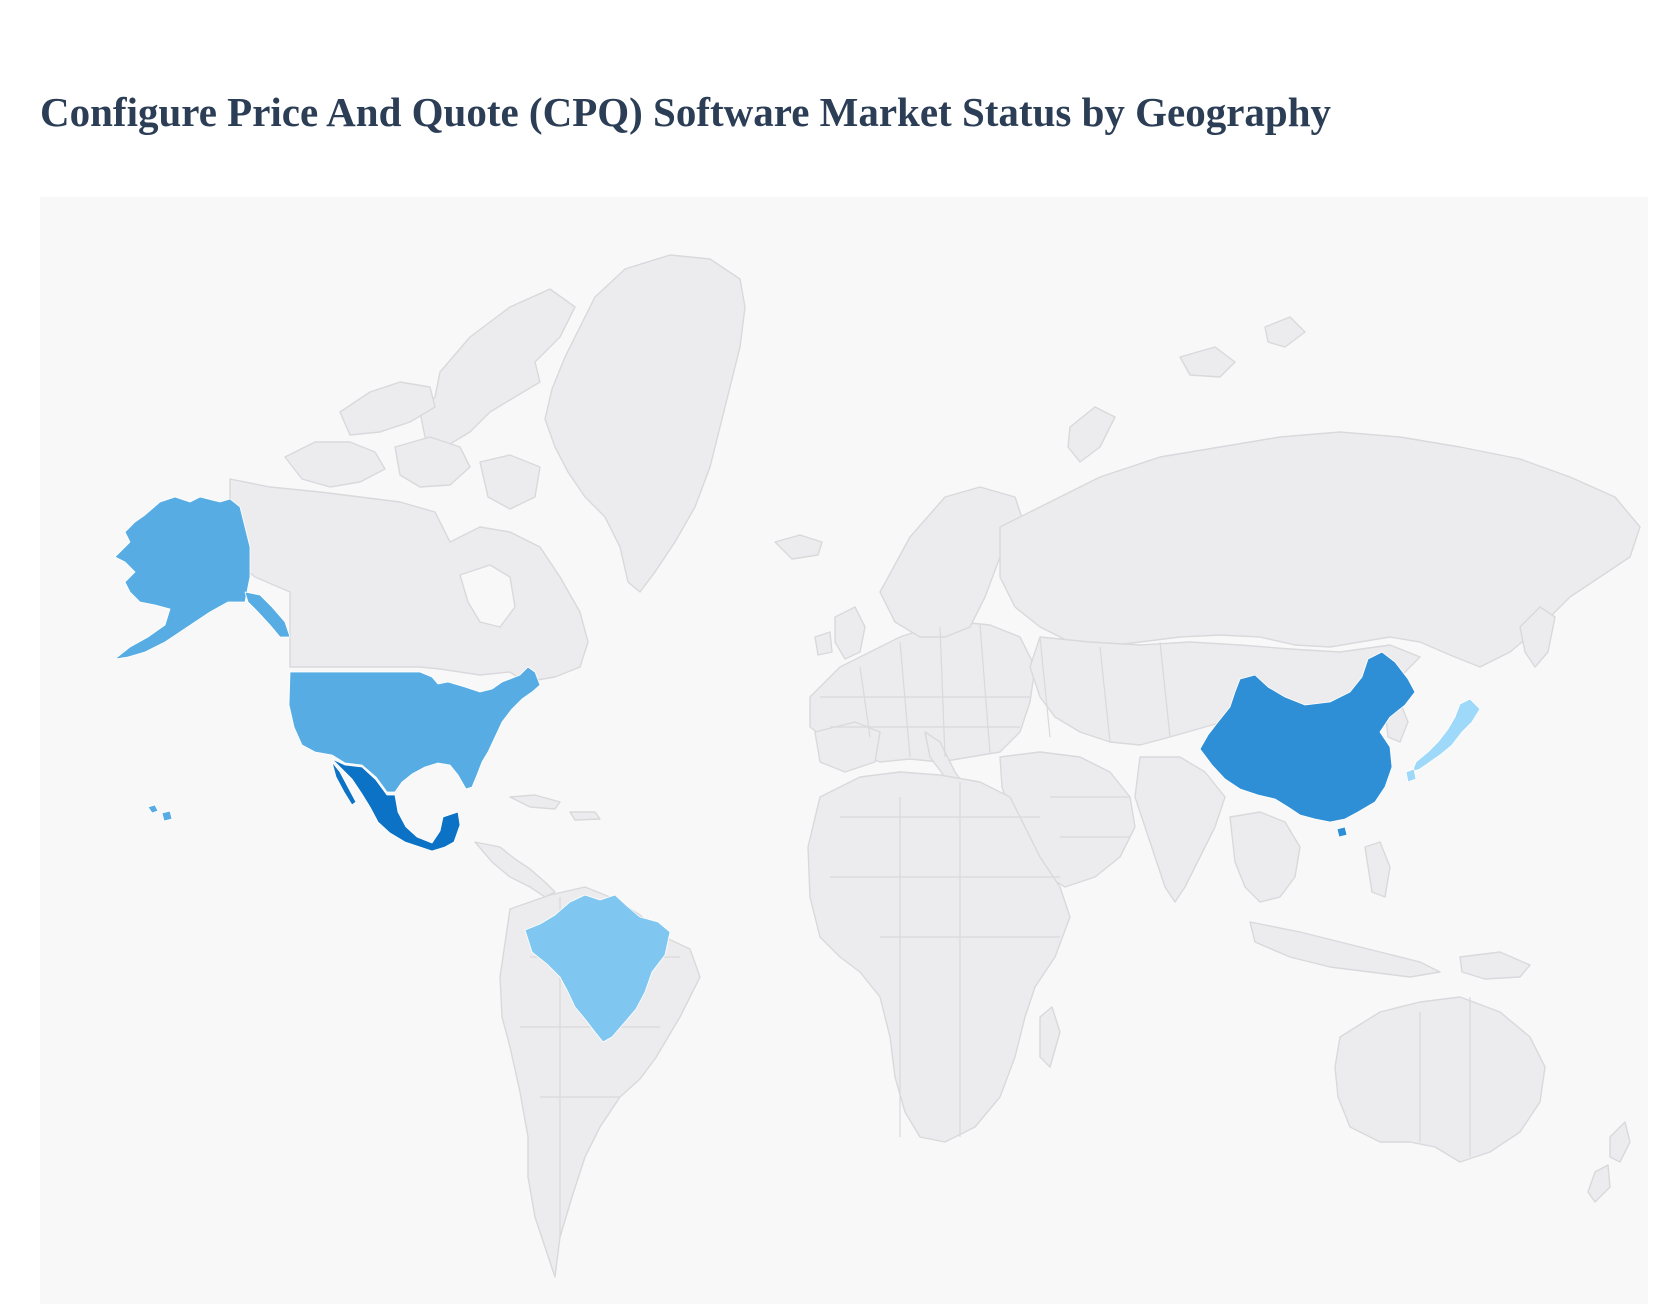 Image resolution: width=1680 pixels, height=1304 pixels. Describe the element at coordinates (1342, 832) in the screenshot. I see `region-china-hainan` at that location.